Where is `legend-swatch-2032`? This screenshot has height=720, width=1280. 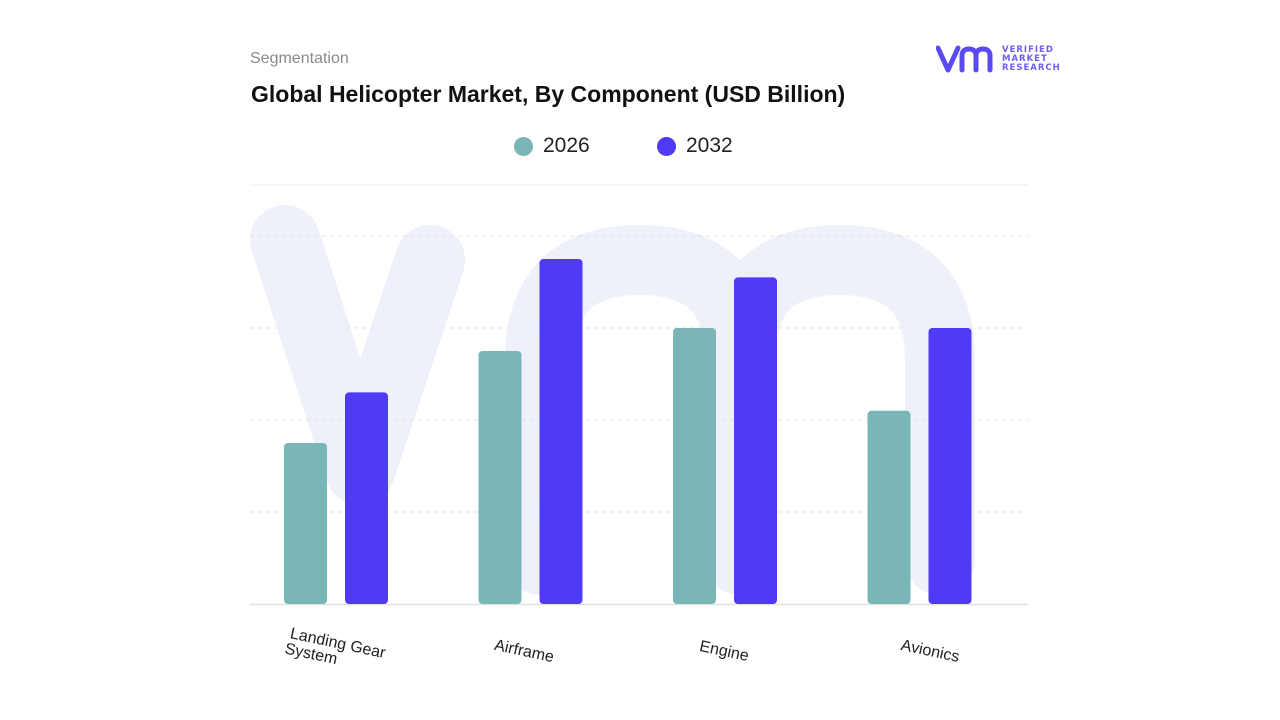
legend-swatch-2032 is located at coordinates (666, 146).